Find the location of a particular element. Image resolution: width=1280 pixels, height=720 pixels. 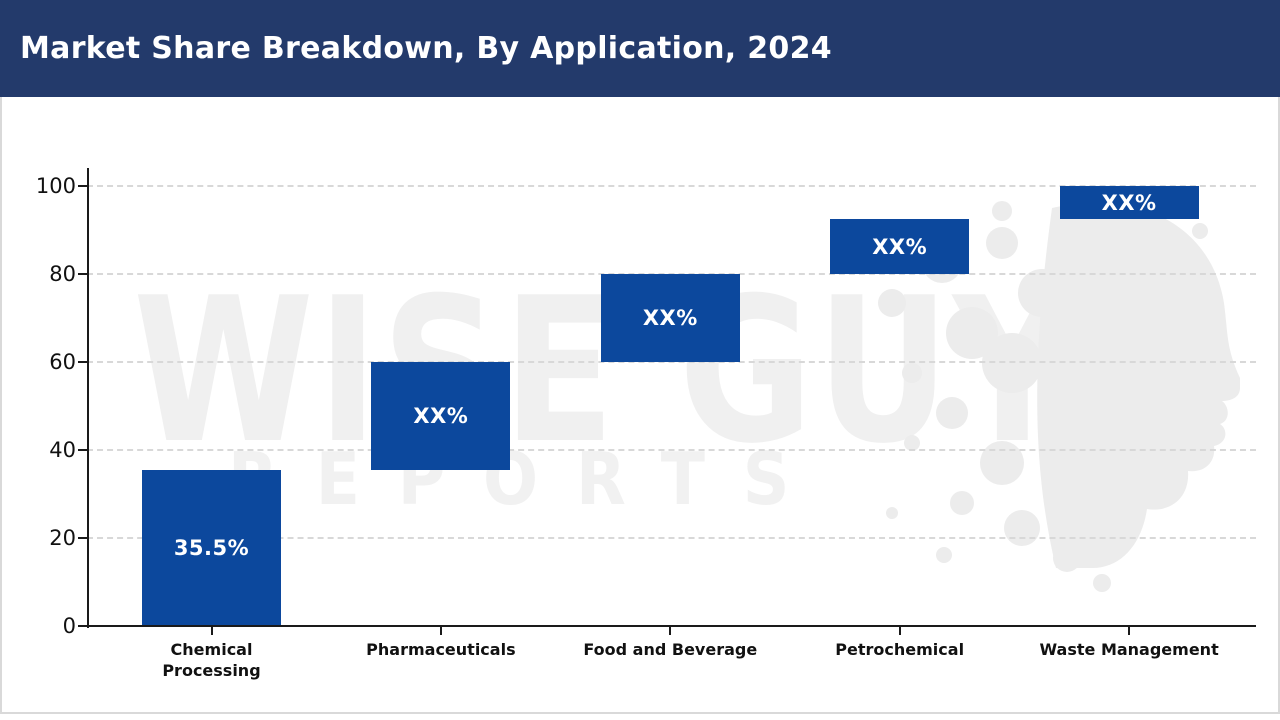

y-axis-spine is located at coordinates (88, 398).